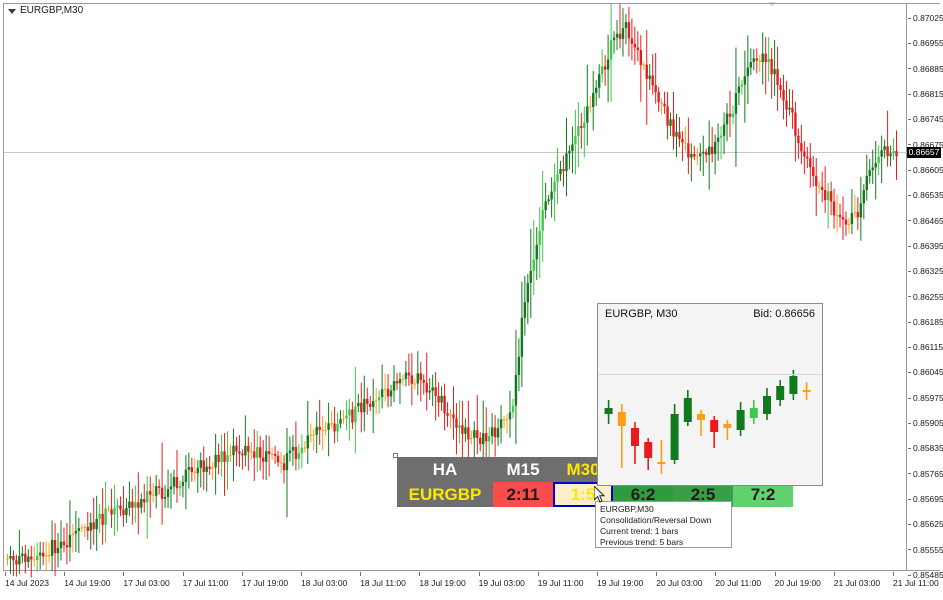 The height and width of the screenshot is (600, 943). Describe the element at coordinates (925, 499) in the screenshot. I see `price-tick-label: 0.85695` at that location.